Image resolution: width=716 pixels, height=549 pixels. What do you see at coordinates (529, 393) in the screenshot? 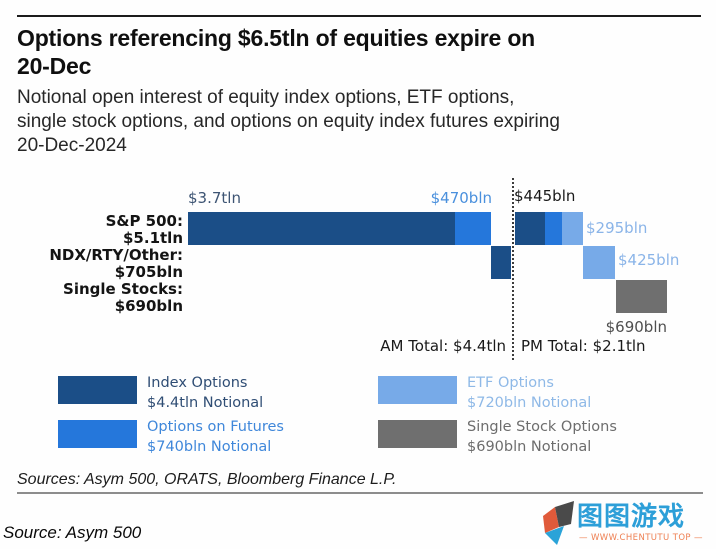
I see `legend-label-etf_options: ETF Options $720bln Notional` at bounding box center [529, 393].